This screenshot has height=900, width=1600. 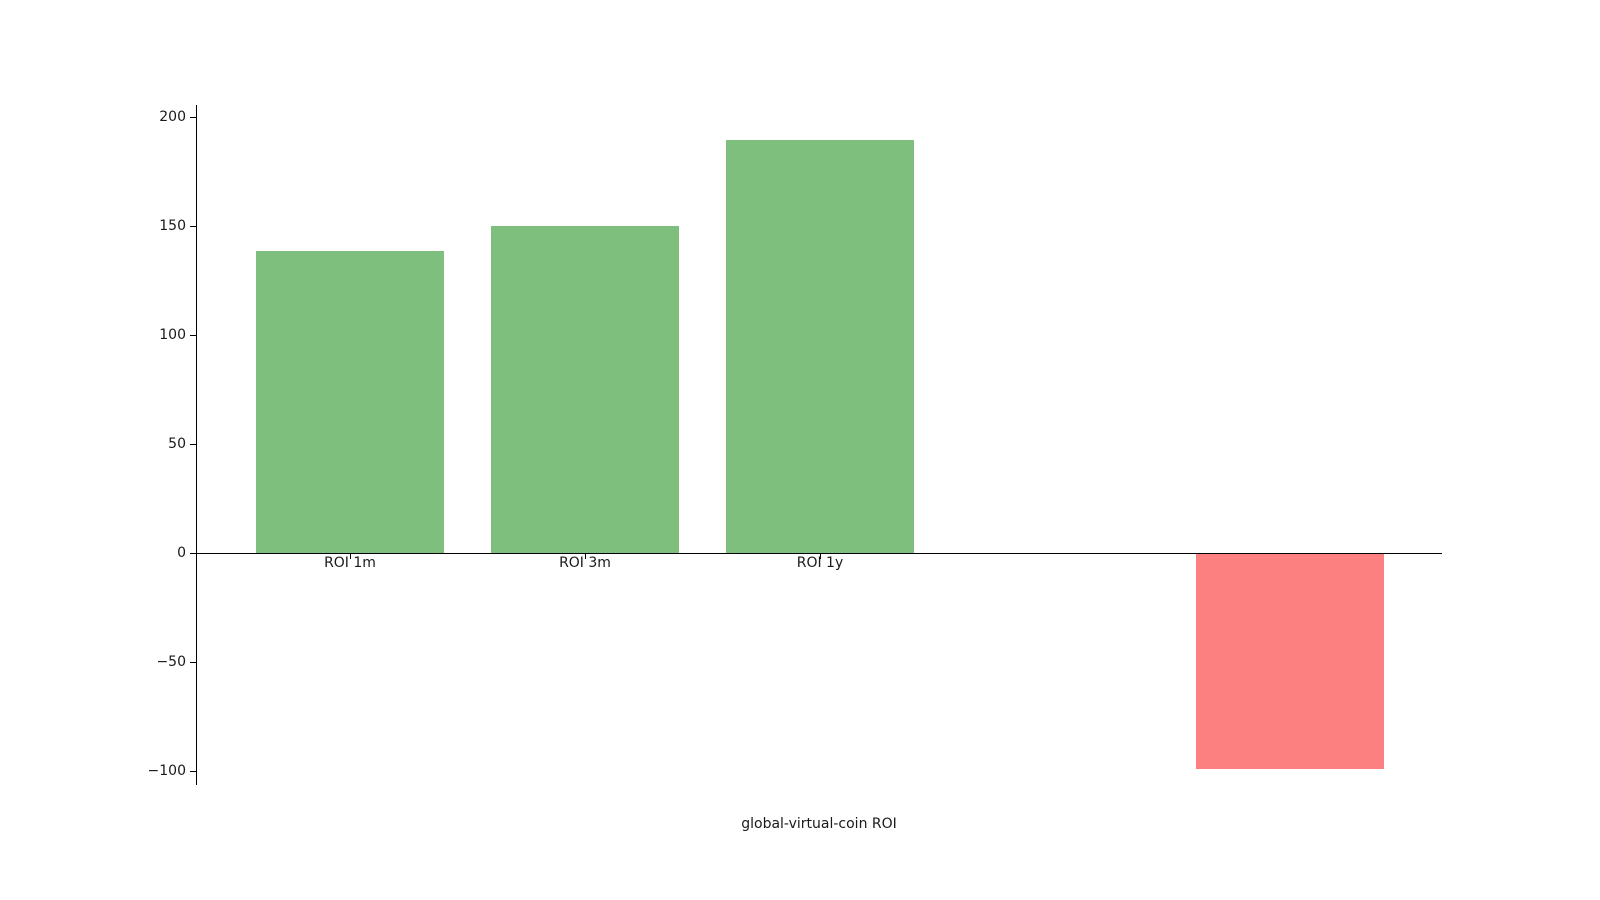 I want to click on x-tick-label: ROI 1m, so click(x=350, y=563).